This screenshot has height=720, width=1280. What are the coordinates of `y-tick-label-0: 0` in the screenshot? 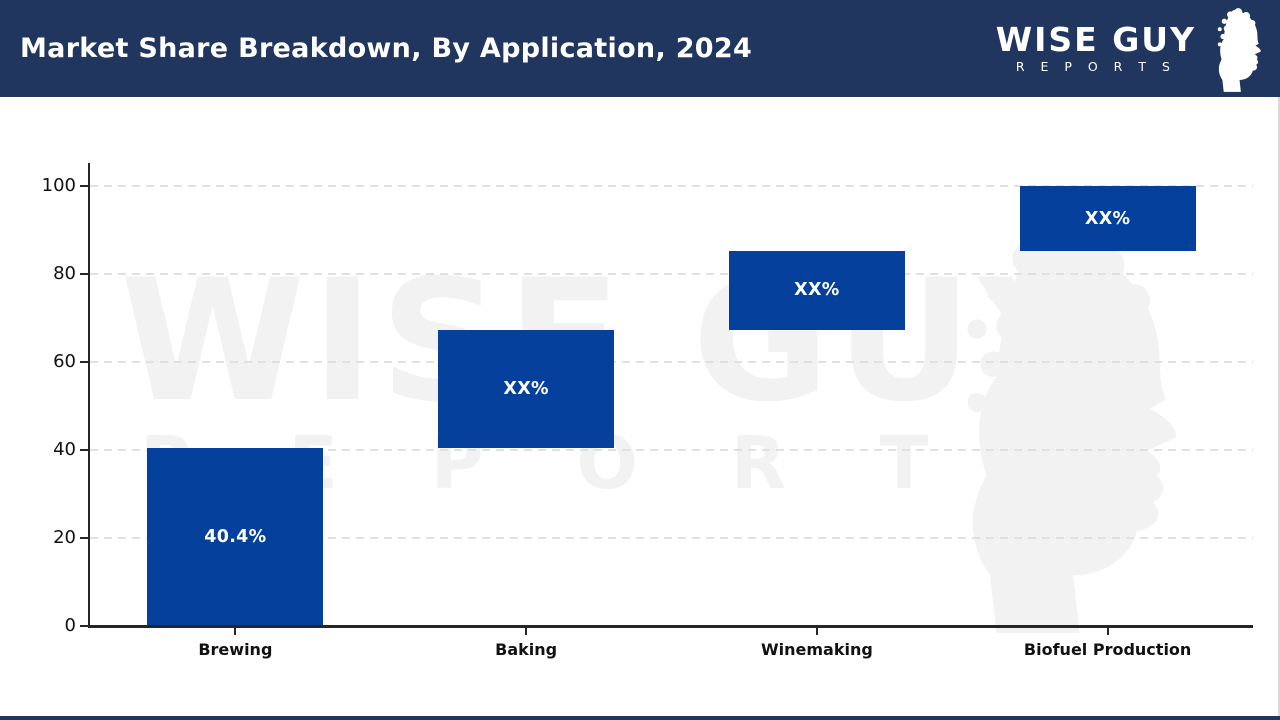 It's located at (70, 625).